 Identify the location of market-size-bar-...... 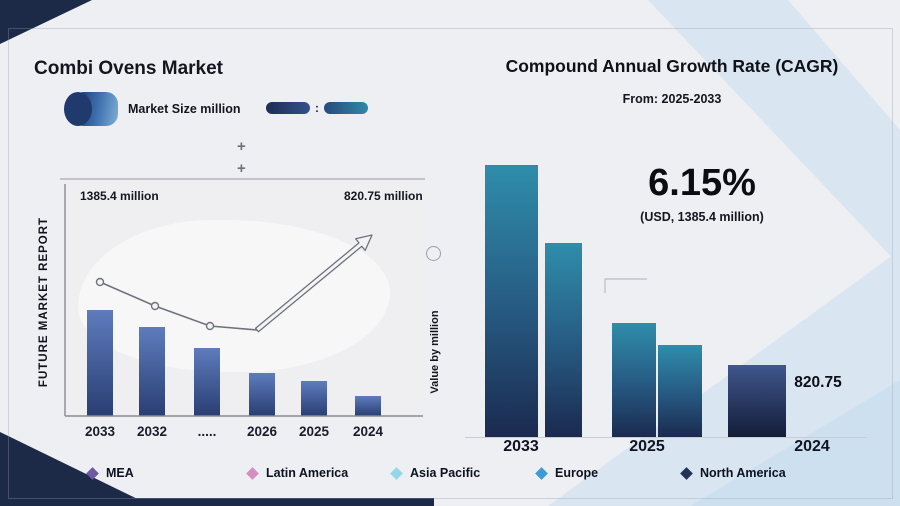
(207, 382).